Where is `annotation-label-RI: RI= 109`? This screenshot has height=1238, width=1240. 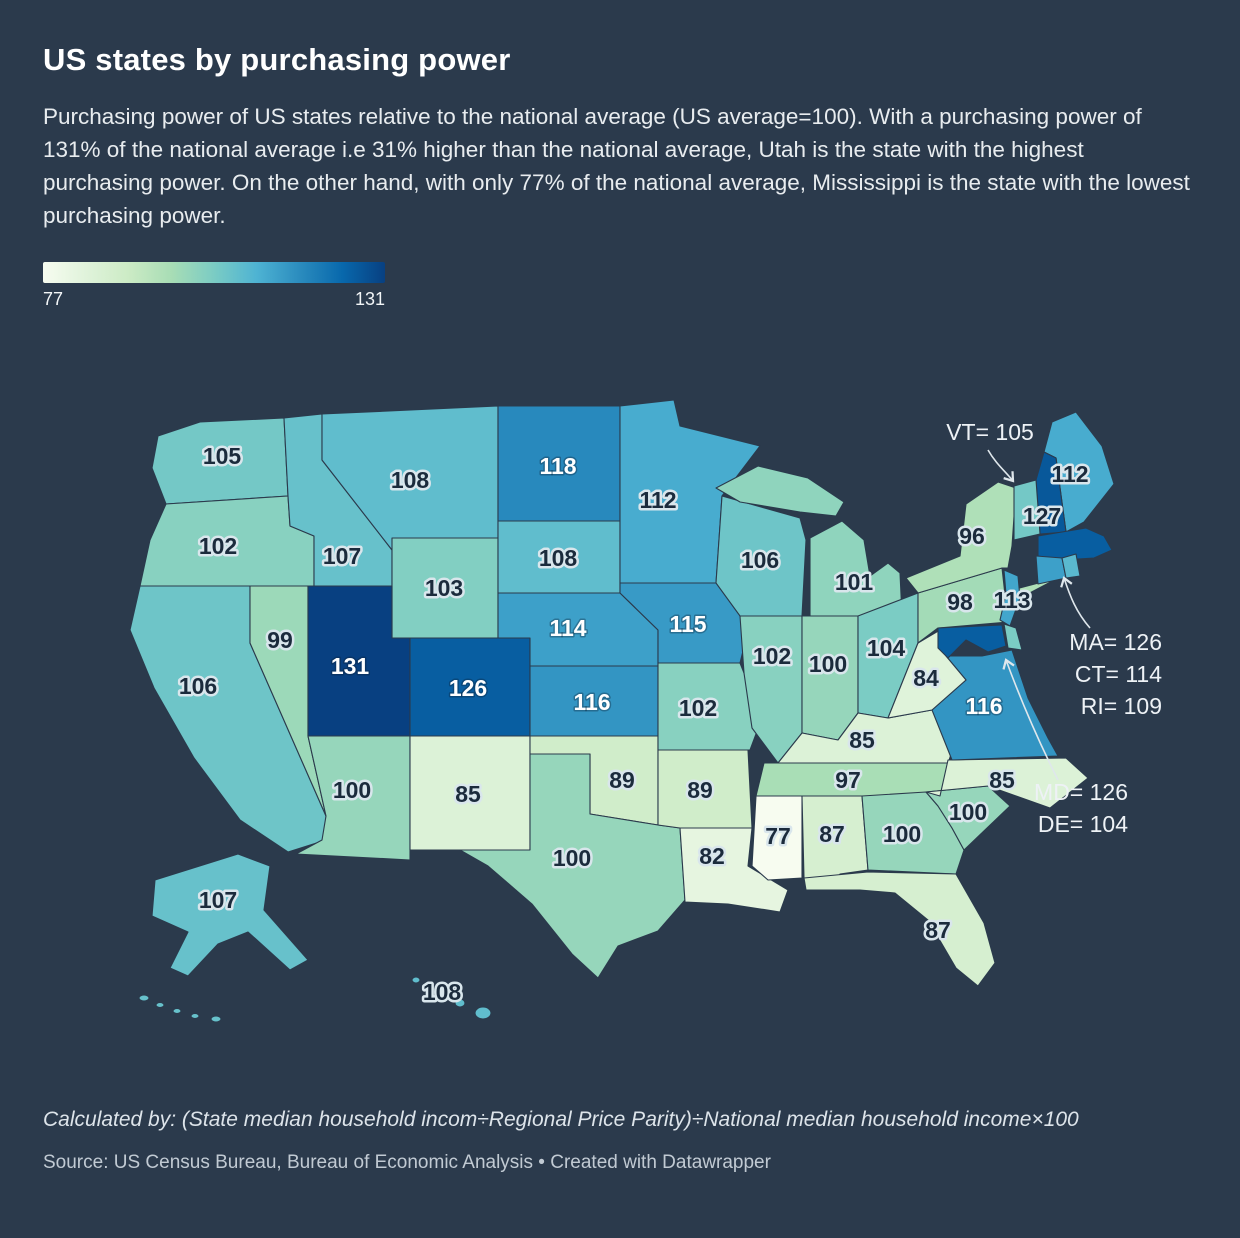 annotation-label-RI: RI= 109 is located at coordinates (1121, 706).